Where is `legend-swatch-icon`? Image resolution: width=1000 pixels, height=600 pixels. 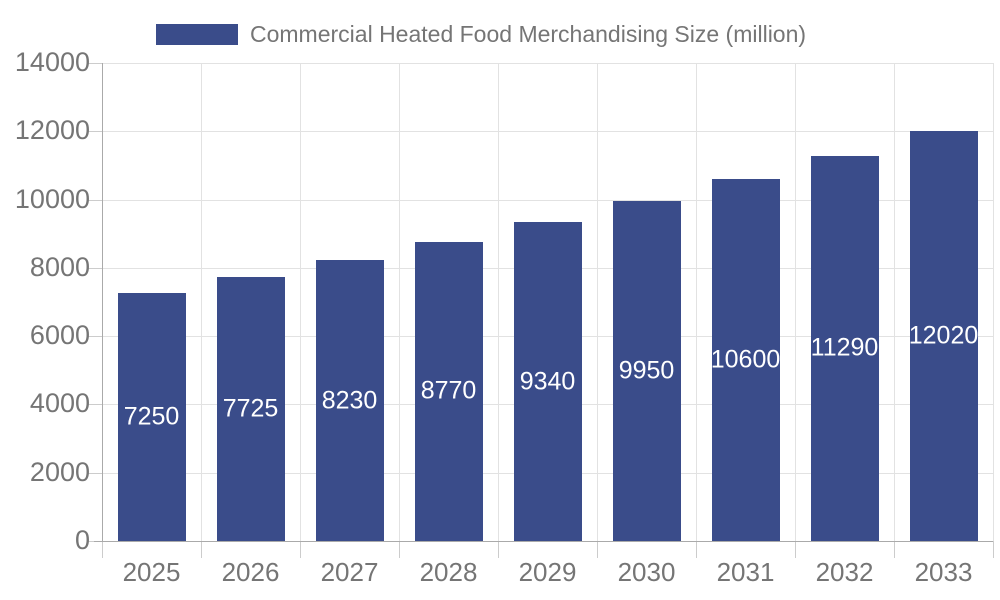 legend-swatch-icon is located at coordinates (197, 34).